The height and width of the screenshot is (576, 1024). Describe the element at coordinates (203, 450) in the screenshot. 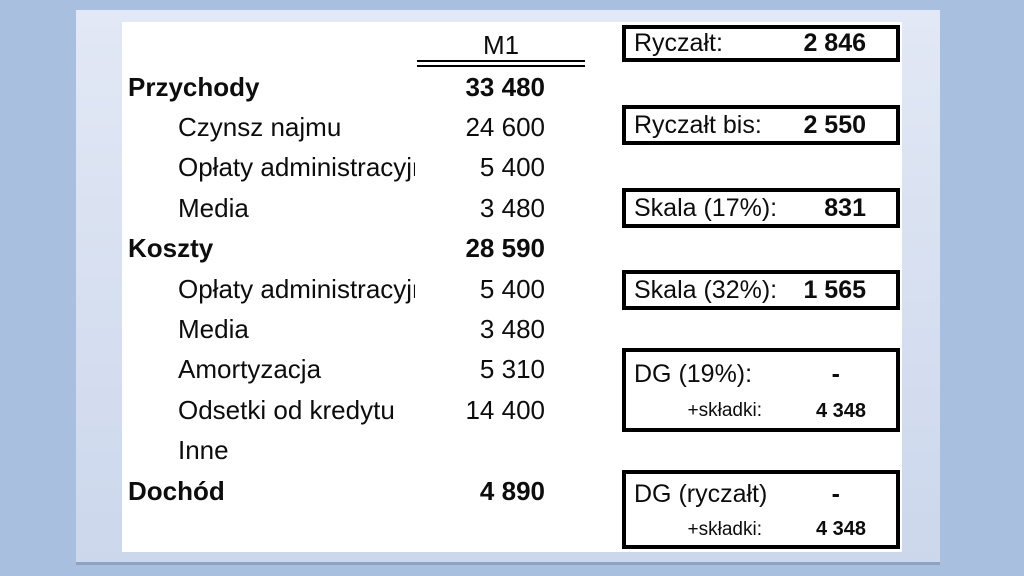

I see `row-label: Inne` at that location.